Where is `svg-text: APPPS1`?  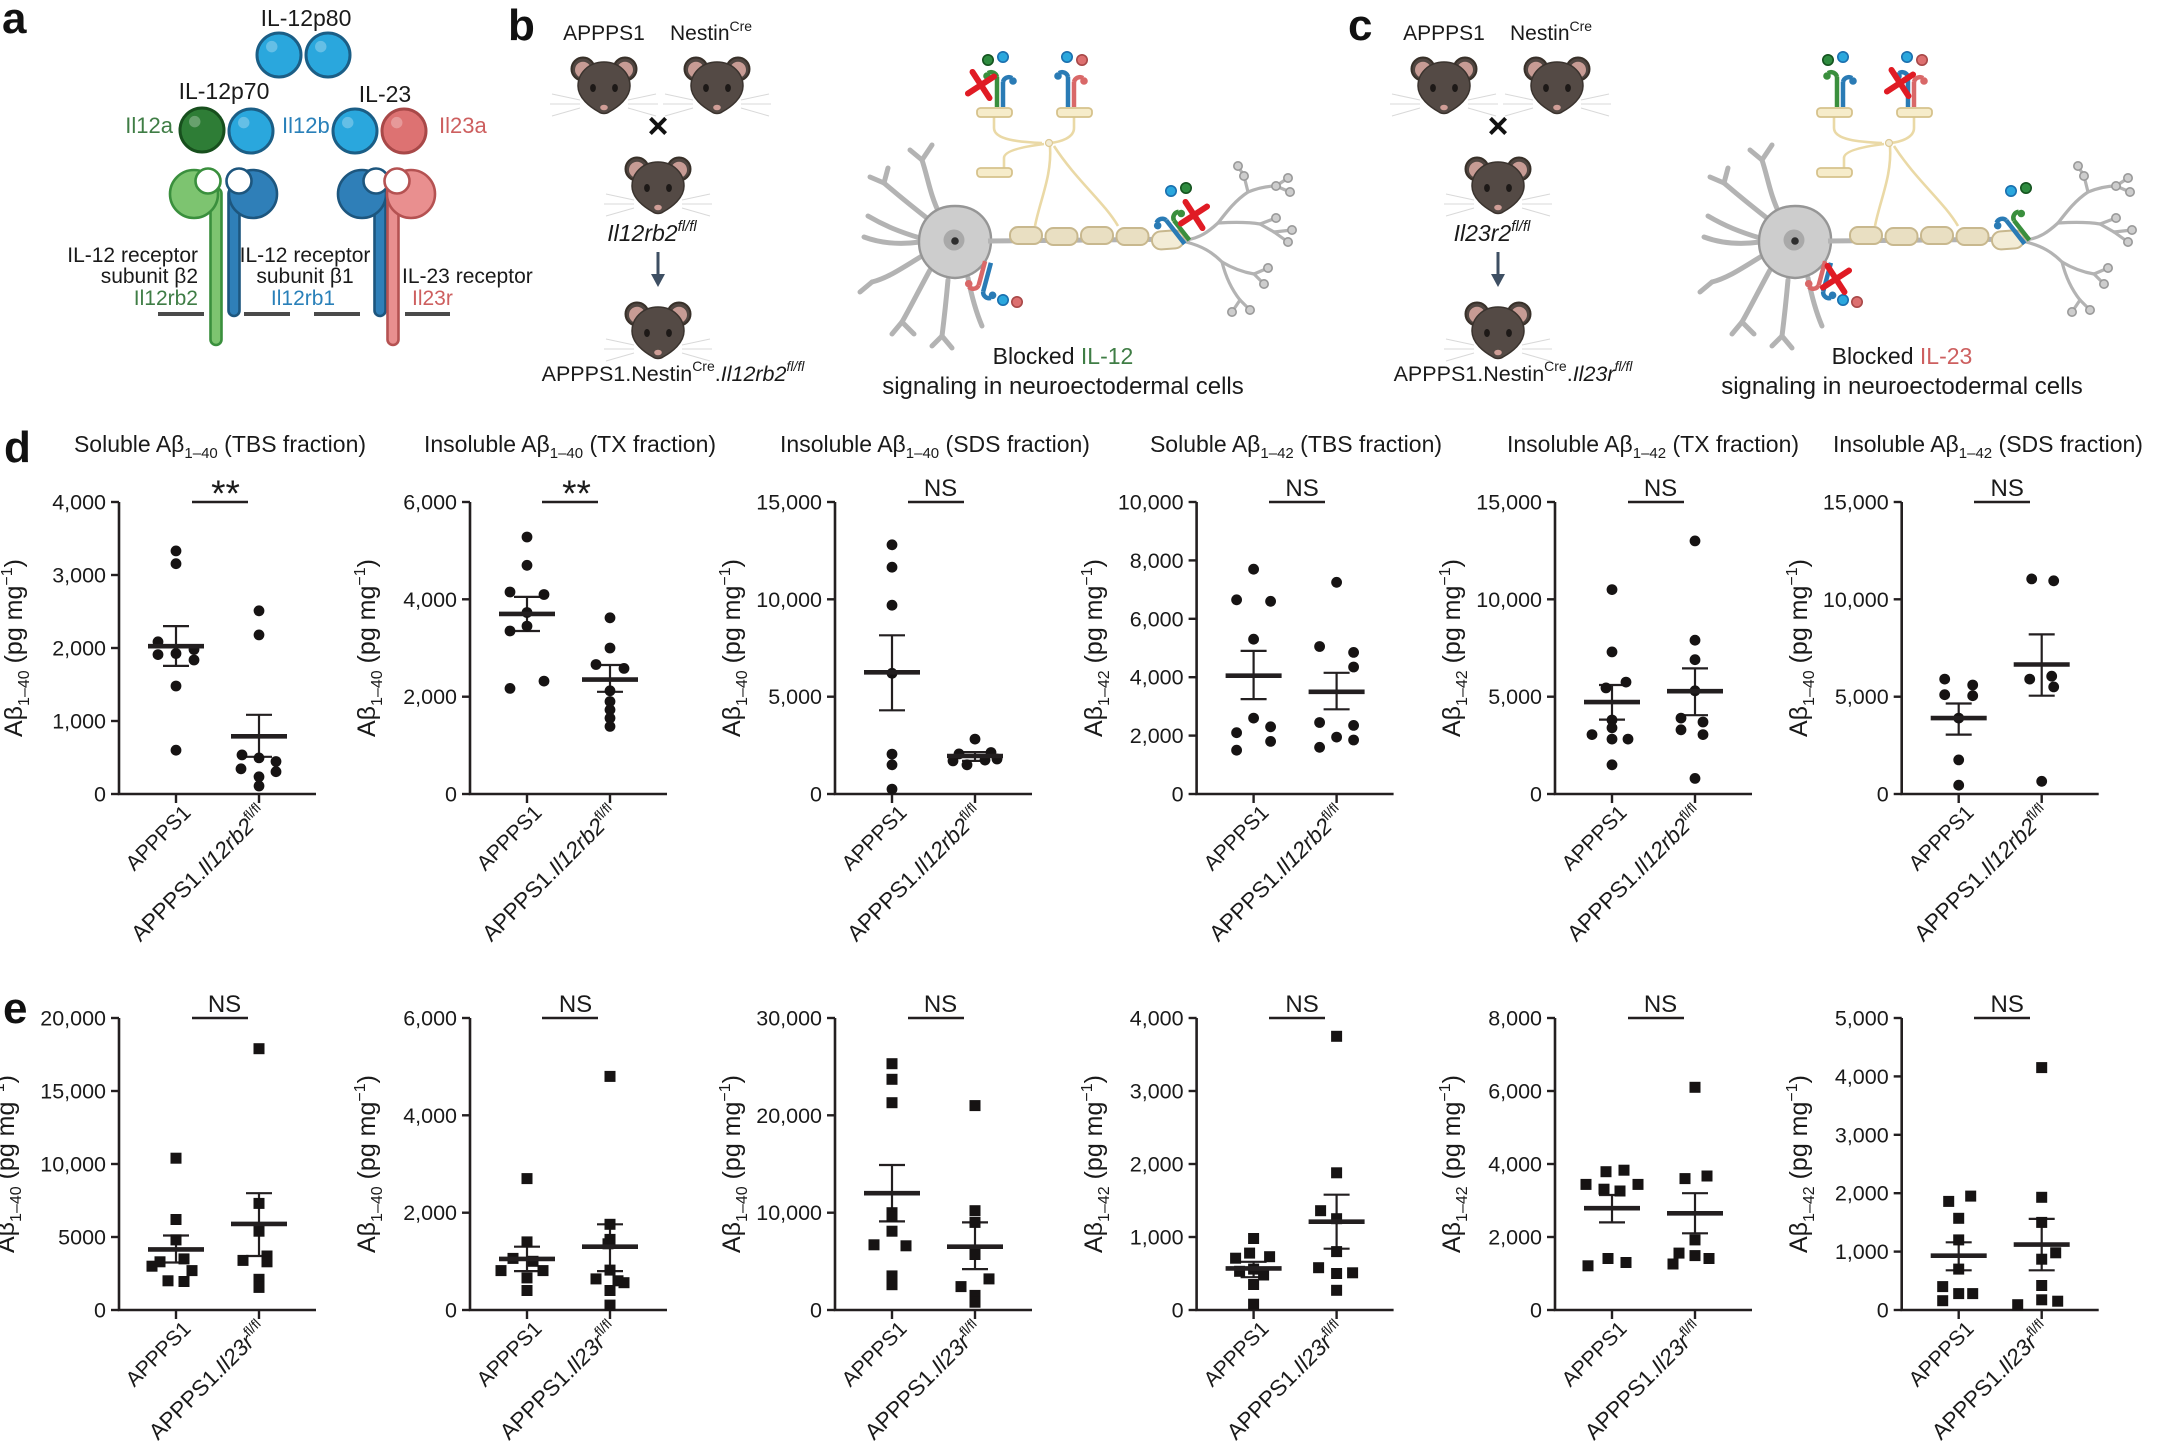 svg-text: APPPS1 is located at coordinates (604, 33).